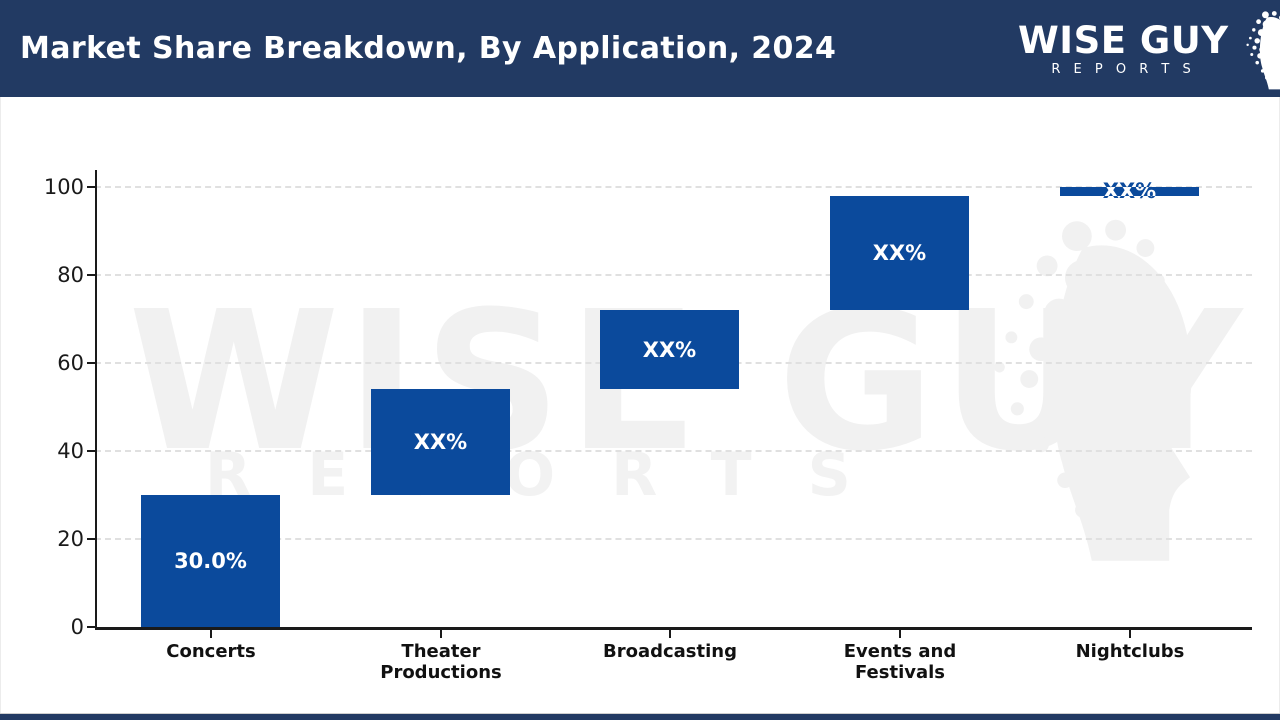 The height and width of the screenshot is (720, 1280). Describe the element at coordinates (1263, 50) in the screenshot. I see `wiseguy-head-icon` at that location.